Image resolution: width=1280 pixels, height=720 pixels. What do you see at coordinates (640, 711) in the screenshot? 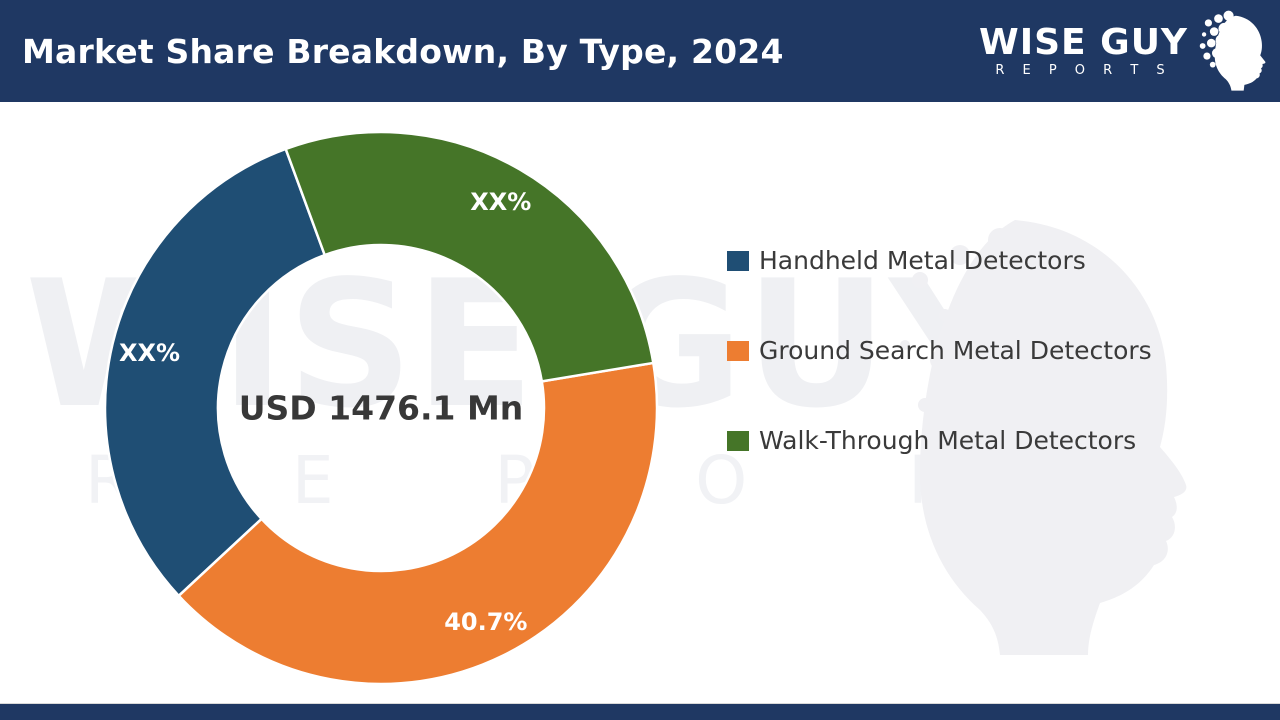
I see `footer-bar` at bounding box center [640, 711].